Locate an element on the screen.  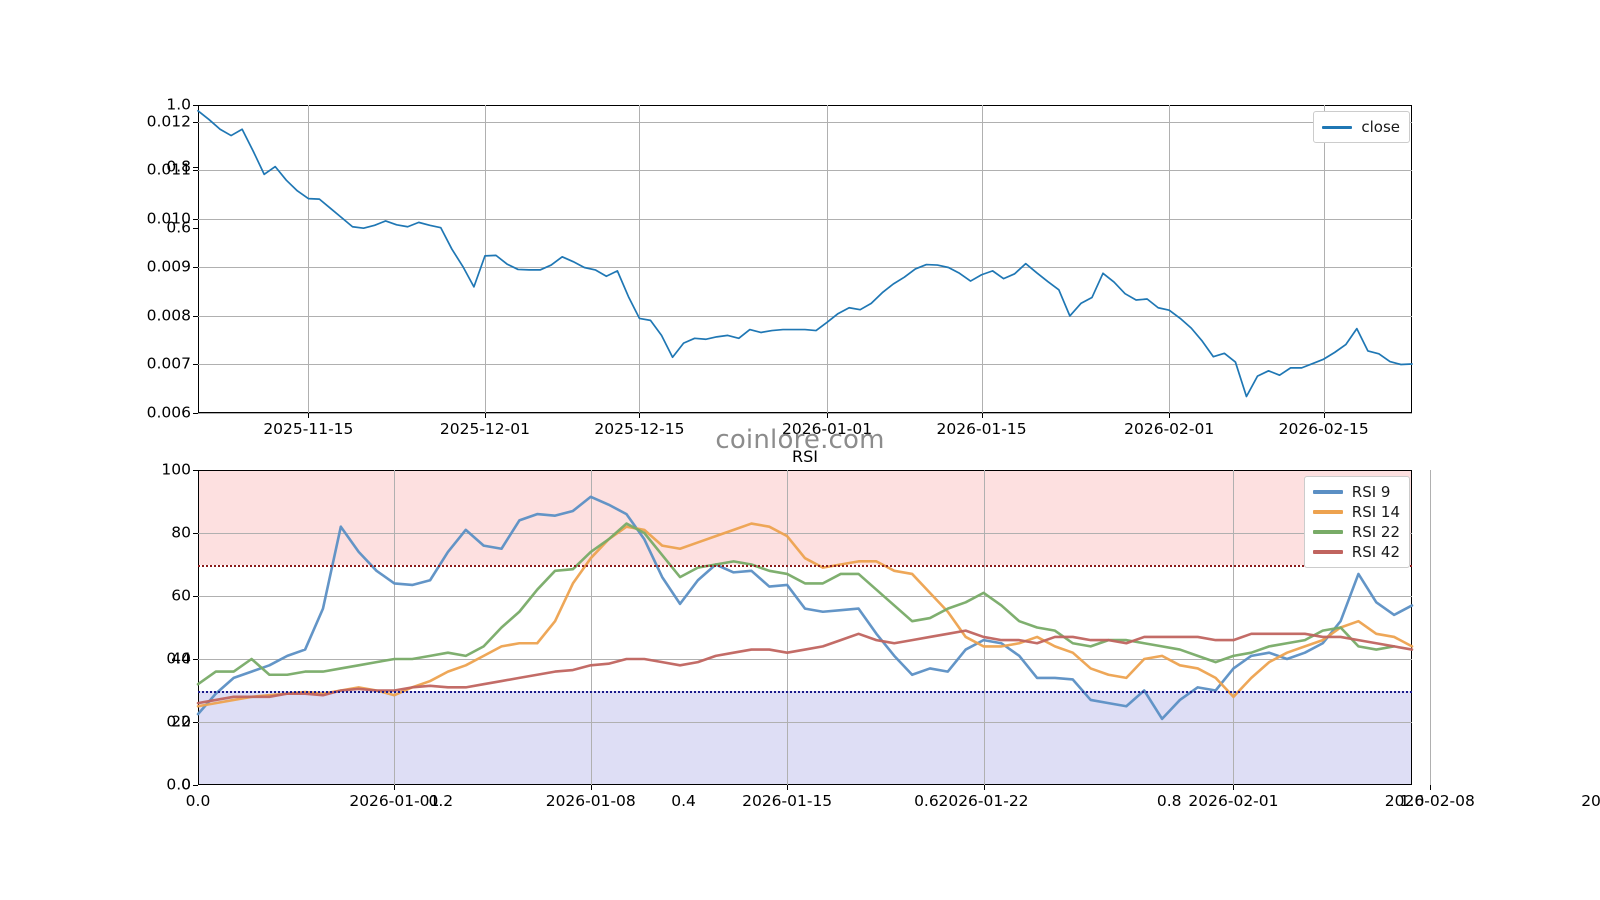
rsi-y-tick-label: 100 is located at coordinates (176, 469).